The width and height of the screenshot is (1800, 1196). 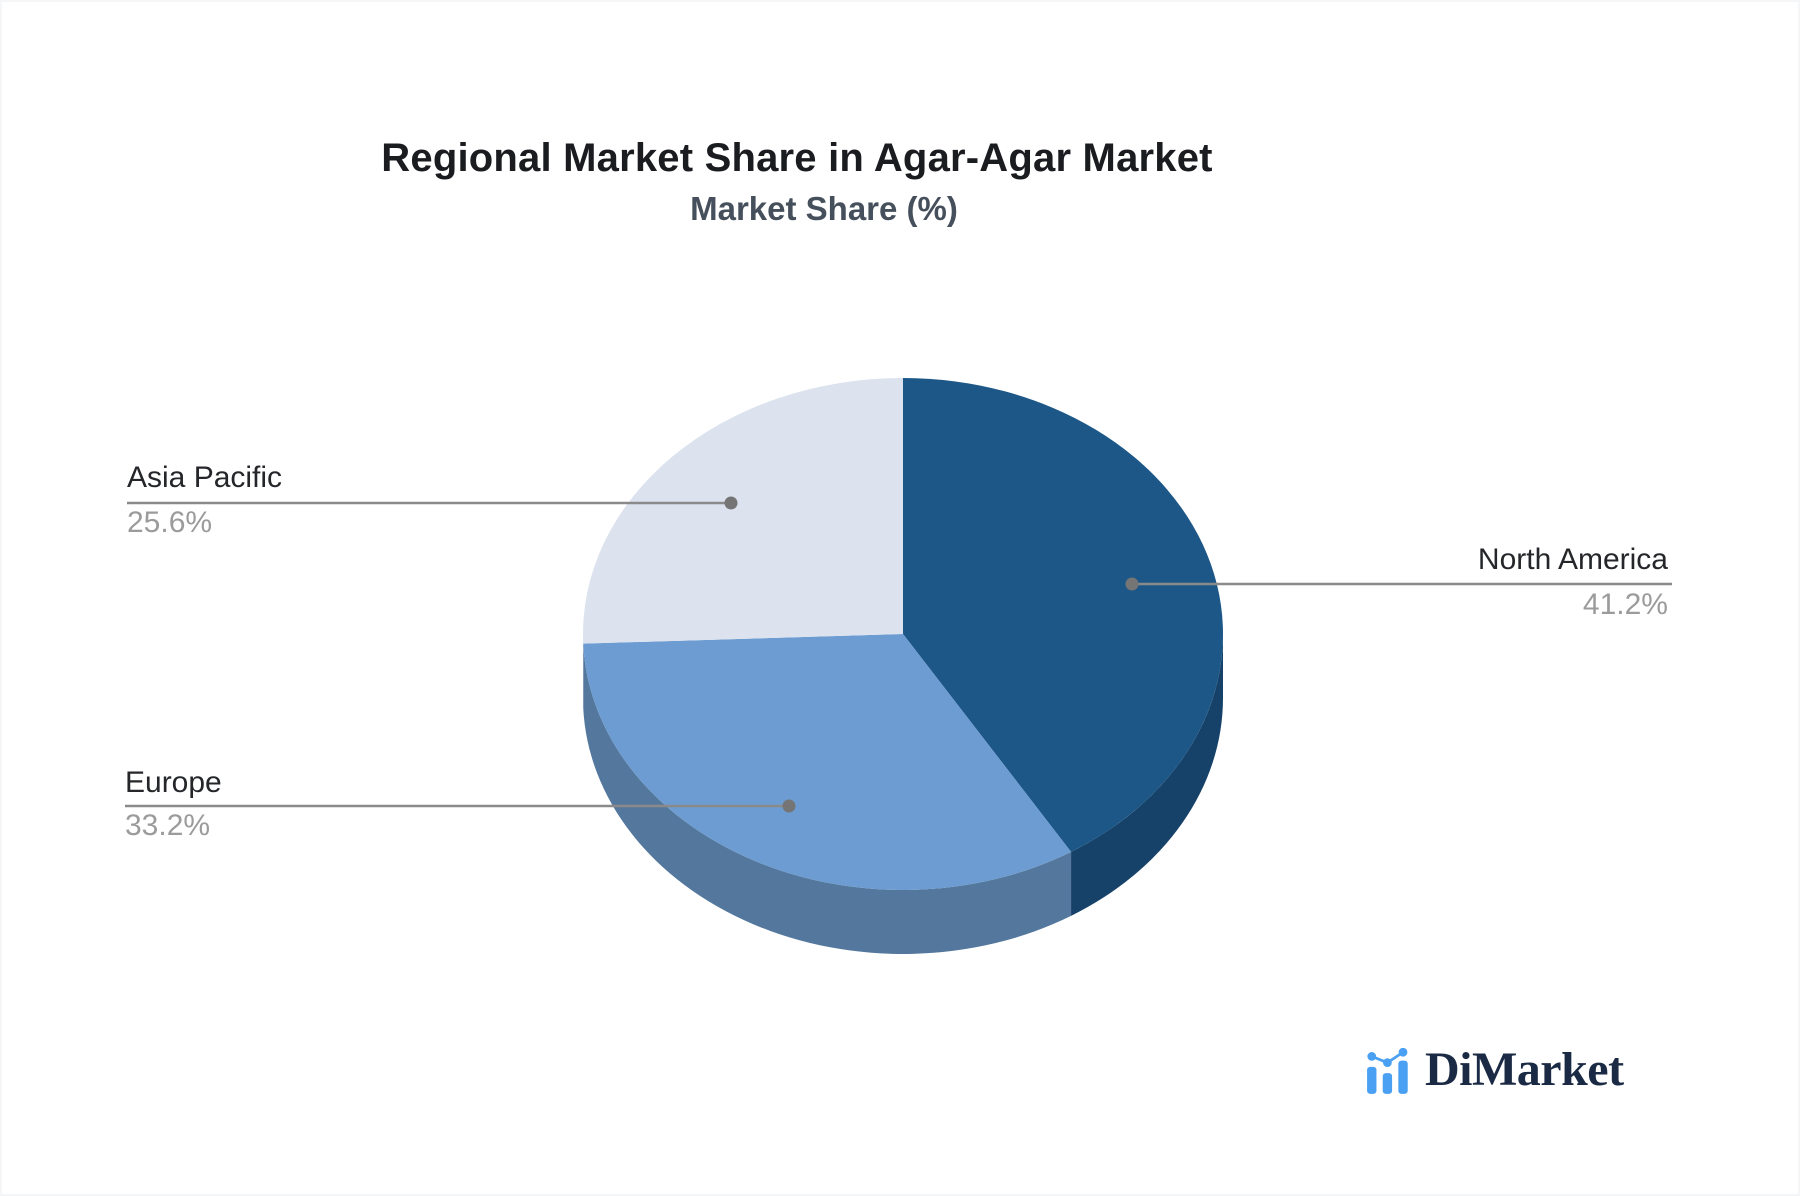 I want to click on value-europe: 33.2%, so click(x=167, y=826).